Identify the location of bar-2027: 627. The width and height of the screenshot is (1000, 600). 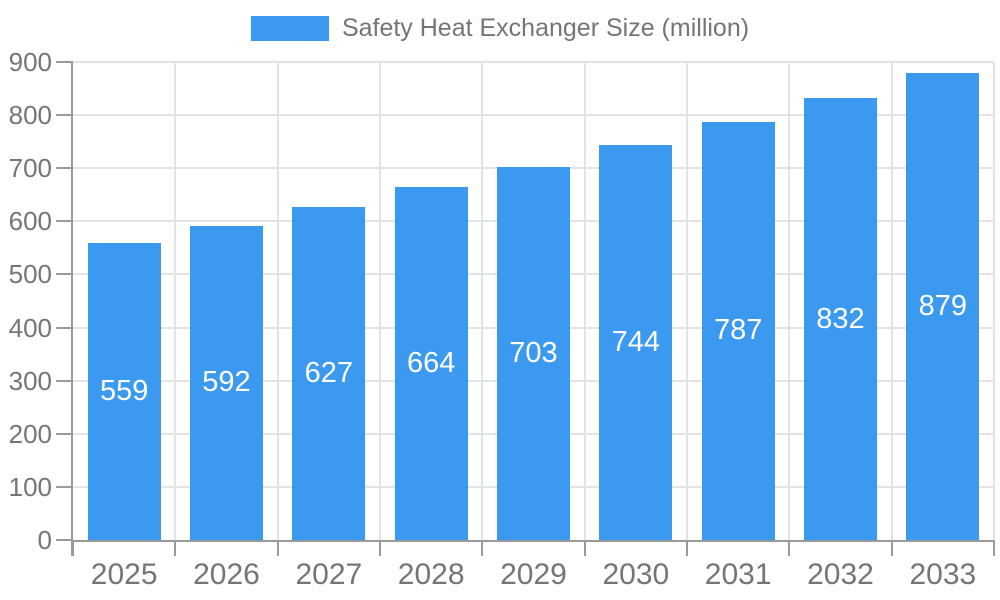
(329, 373).